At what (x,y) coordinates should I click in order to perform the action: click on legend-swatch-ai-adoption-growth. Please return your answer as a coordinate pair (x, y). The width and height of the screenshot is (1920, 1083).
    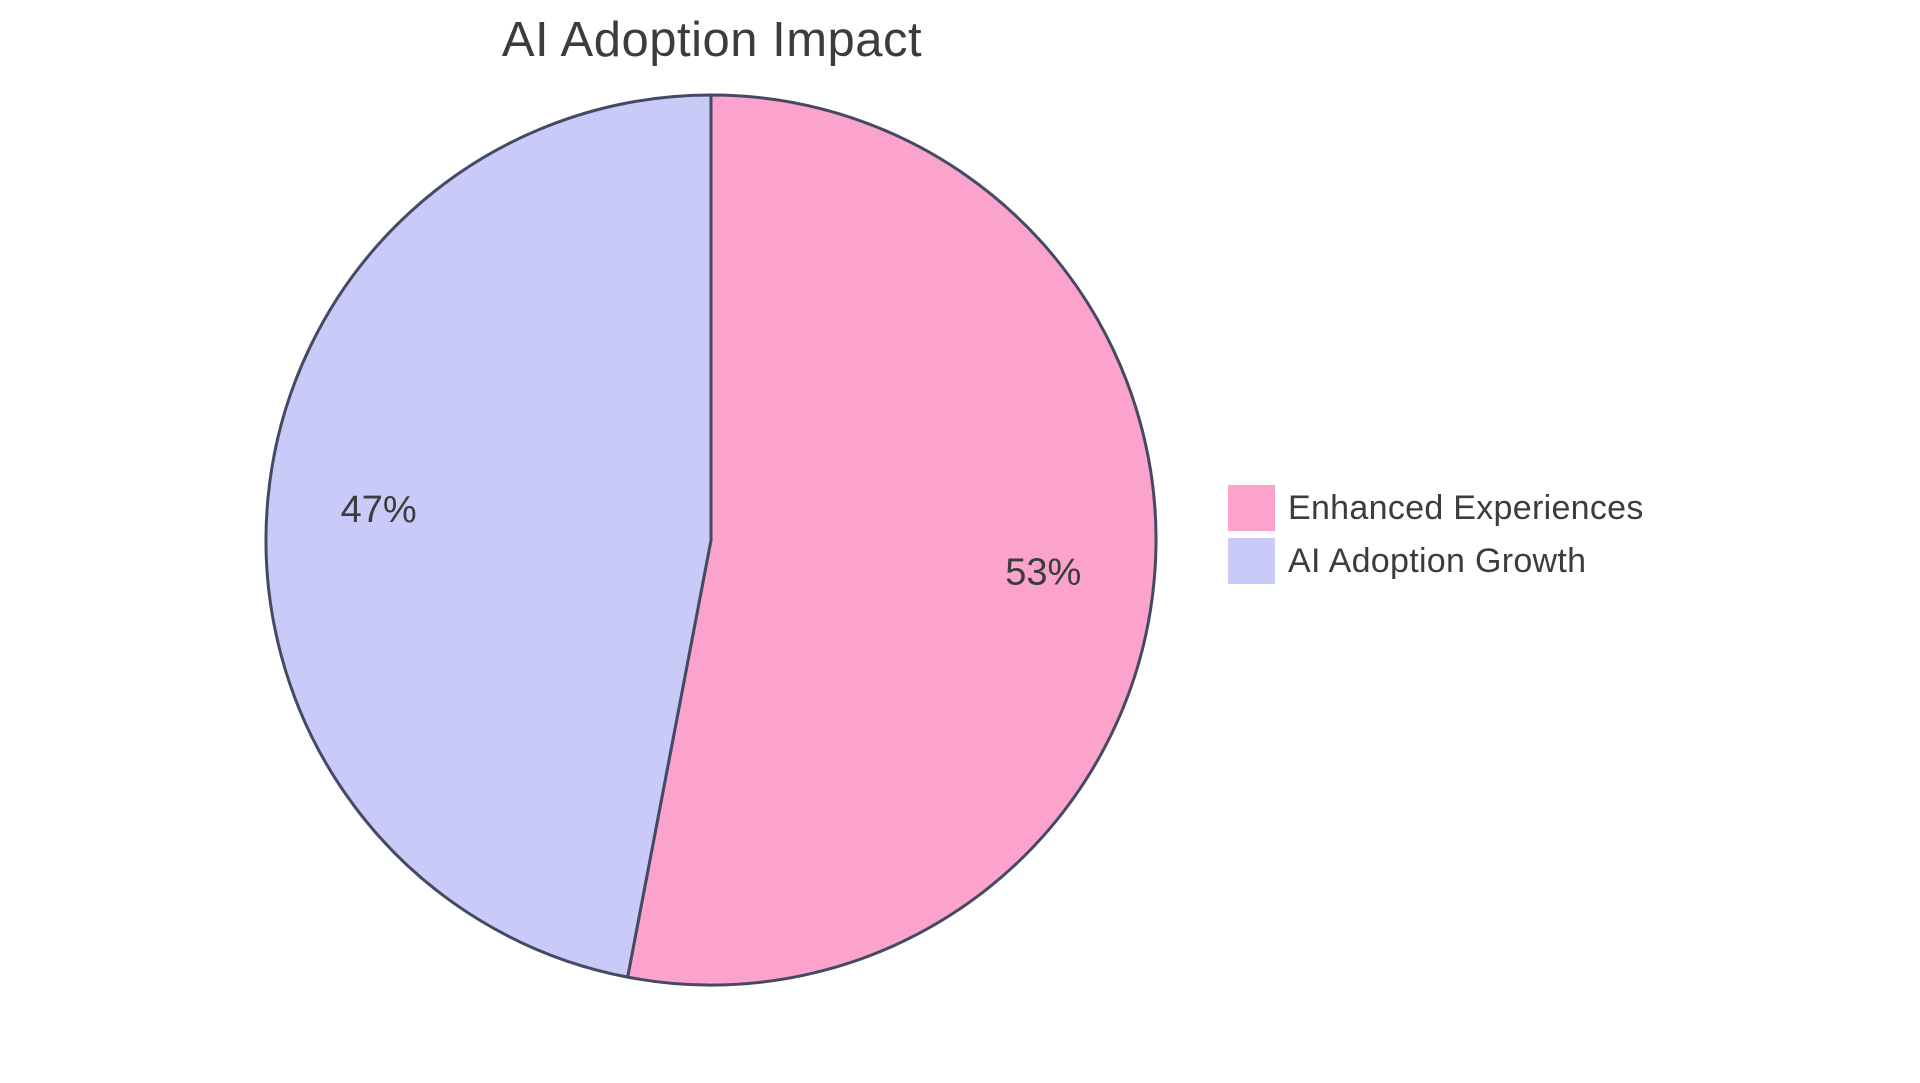
    Looking at the image, I should click on (1251, 561).